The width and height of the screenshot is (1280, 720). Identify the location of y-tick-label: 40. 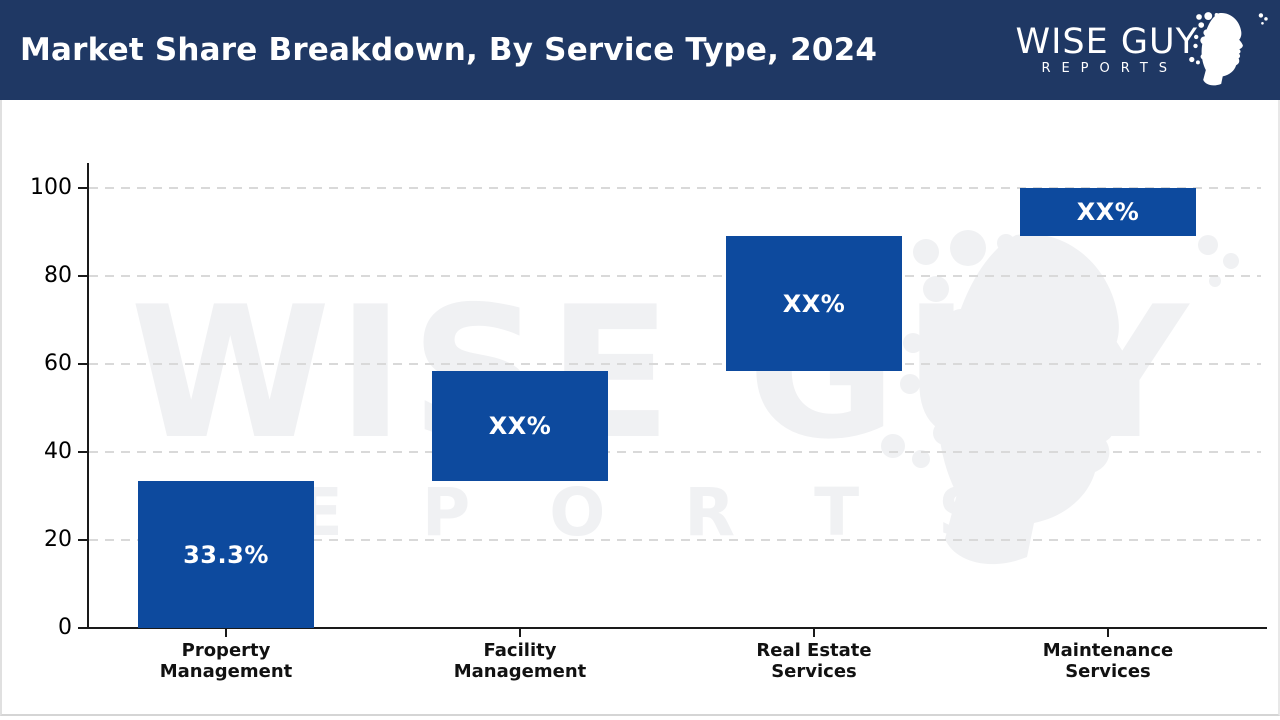
(58, 451).